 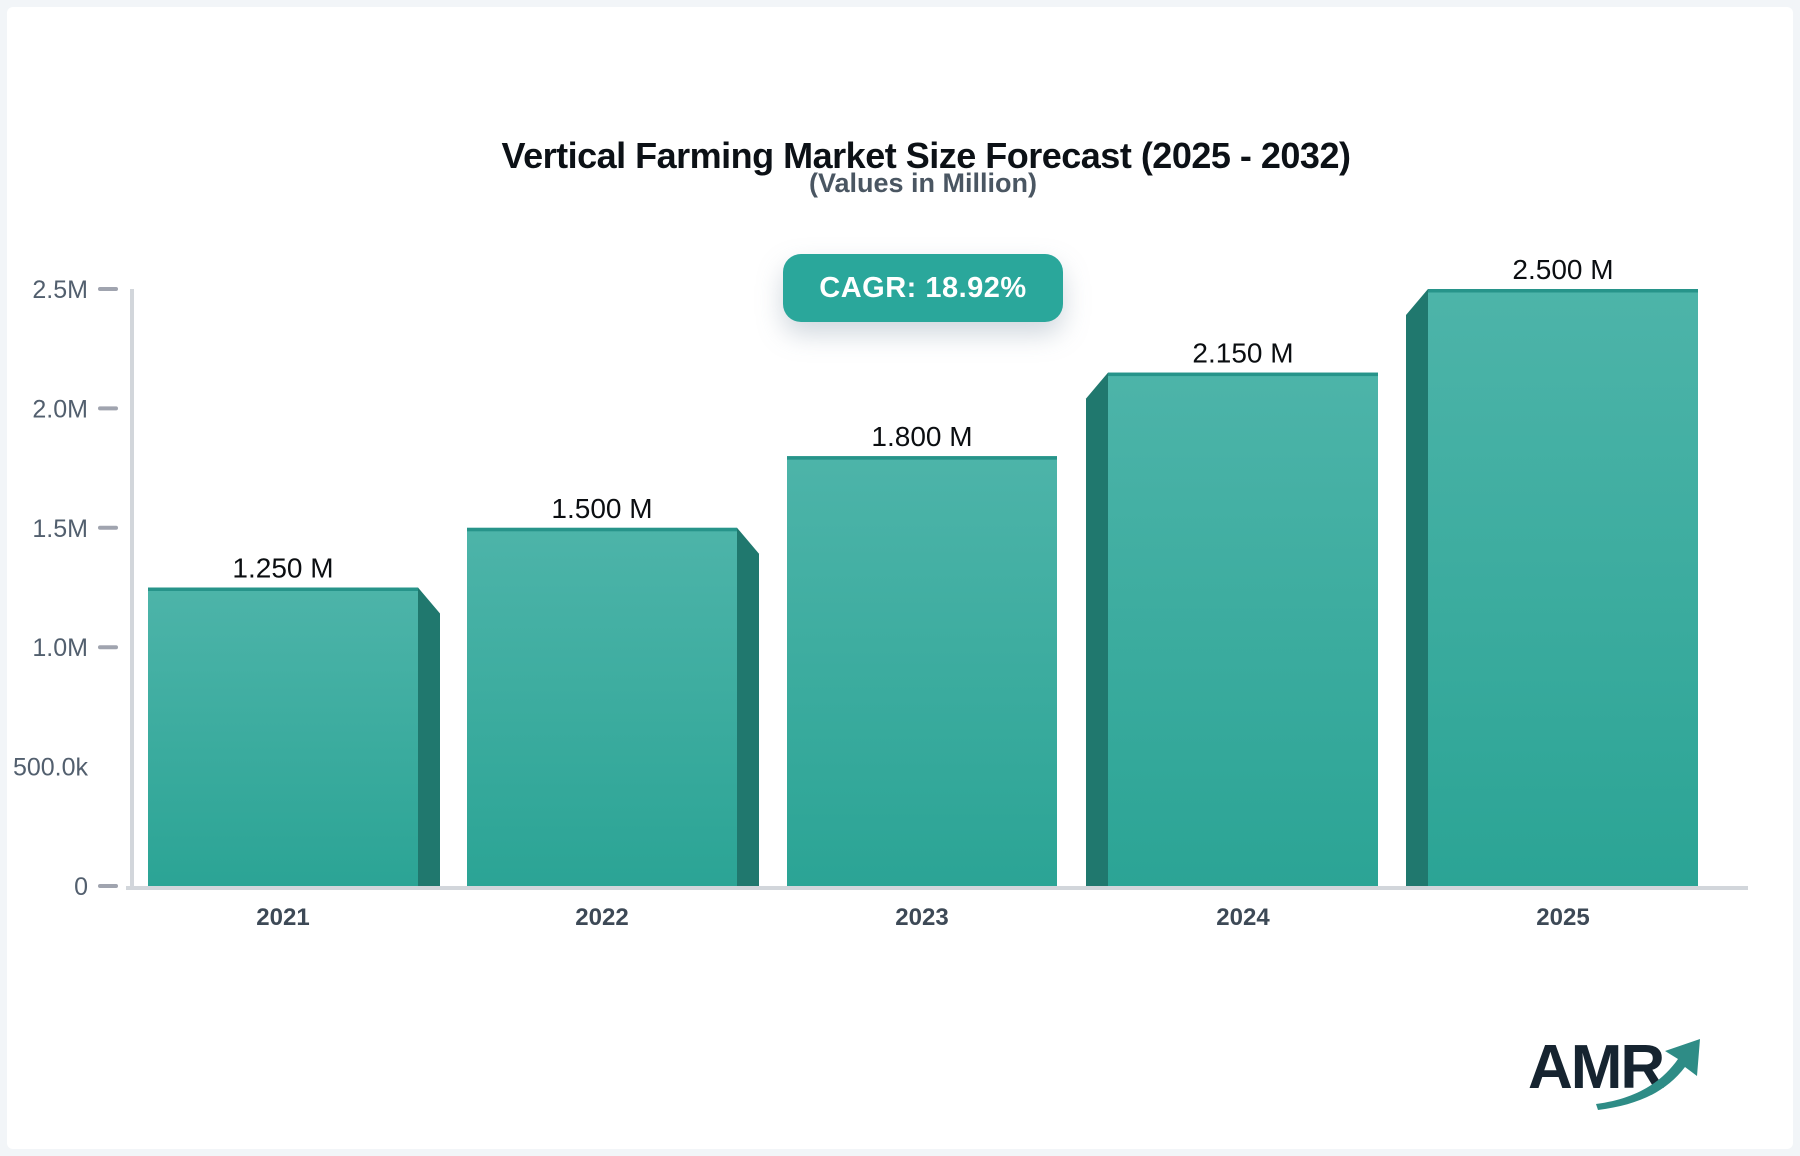 I want to click on bar-value-label: 2.500 M, so click(x=1562, y=269).